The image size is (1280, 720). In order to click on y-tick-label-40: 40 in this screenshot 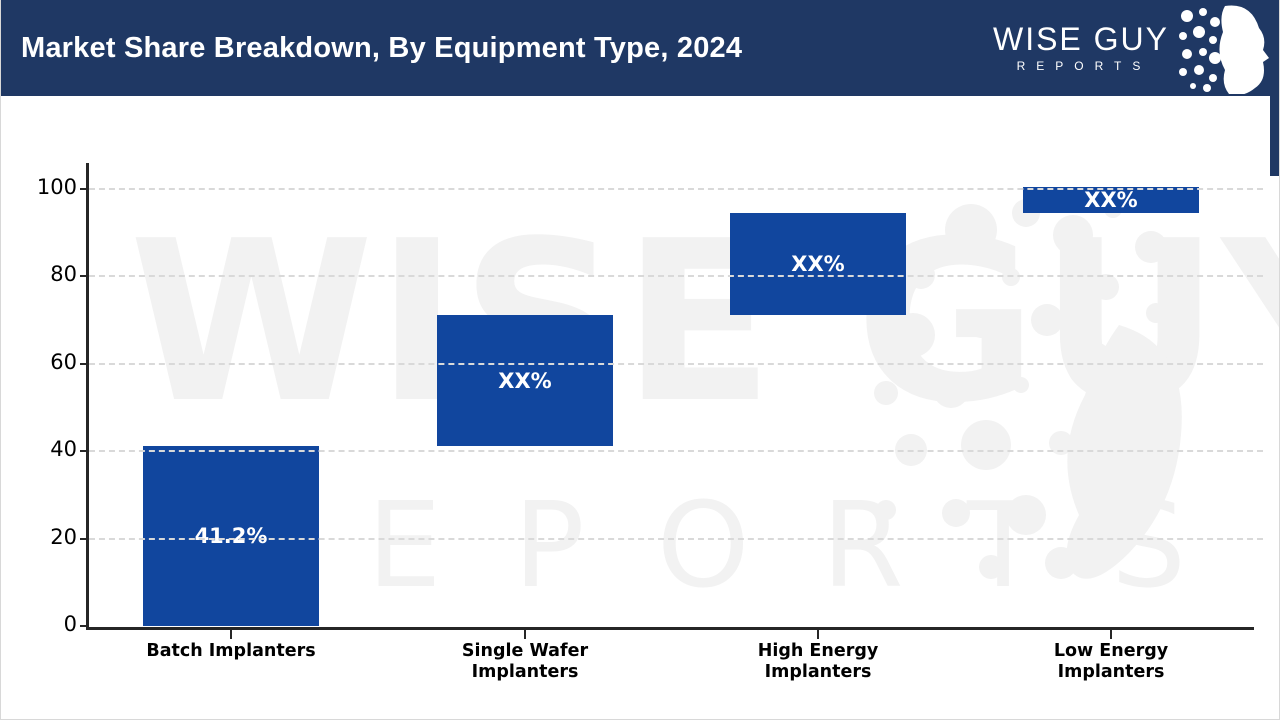, I will do `click(63, 449)`.